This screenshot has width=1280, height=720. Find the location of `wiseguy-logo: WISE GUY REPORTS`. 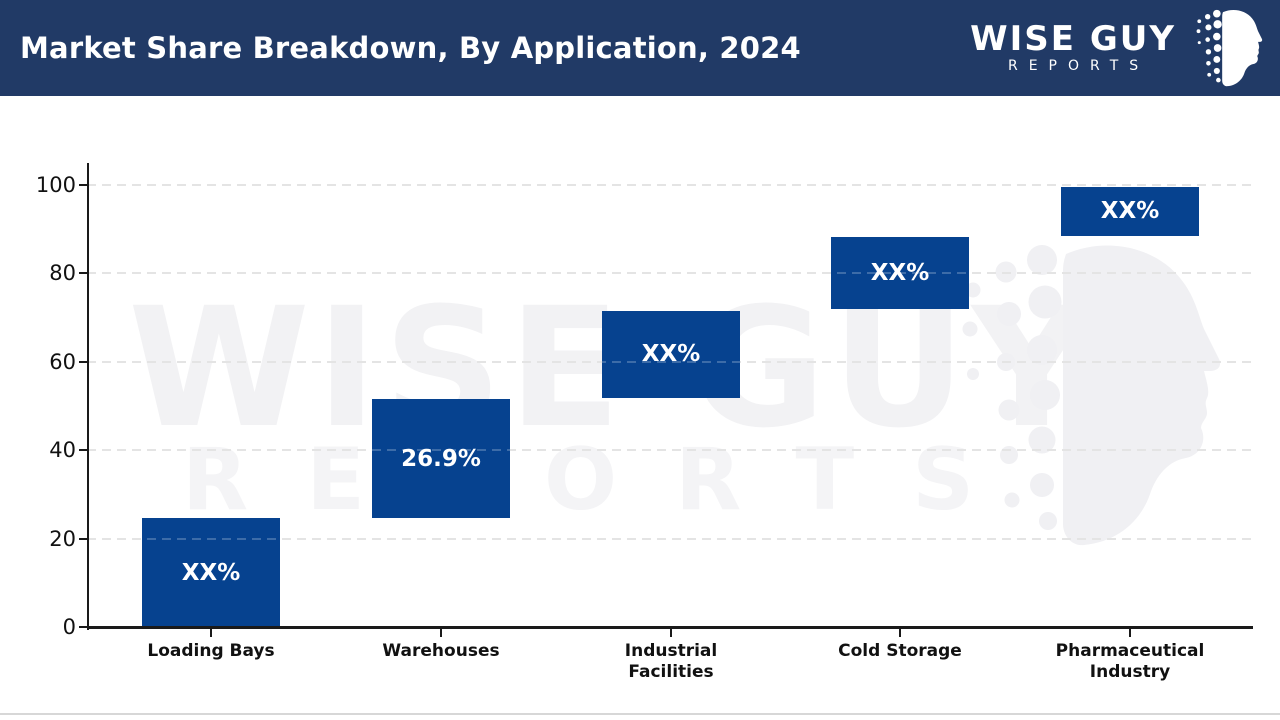

wiseguy-logo: WISE GUY REPORTS is located at coordinates (1121, 48).